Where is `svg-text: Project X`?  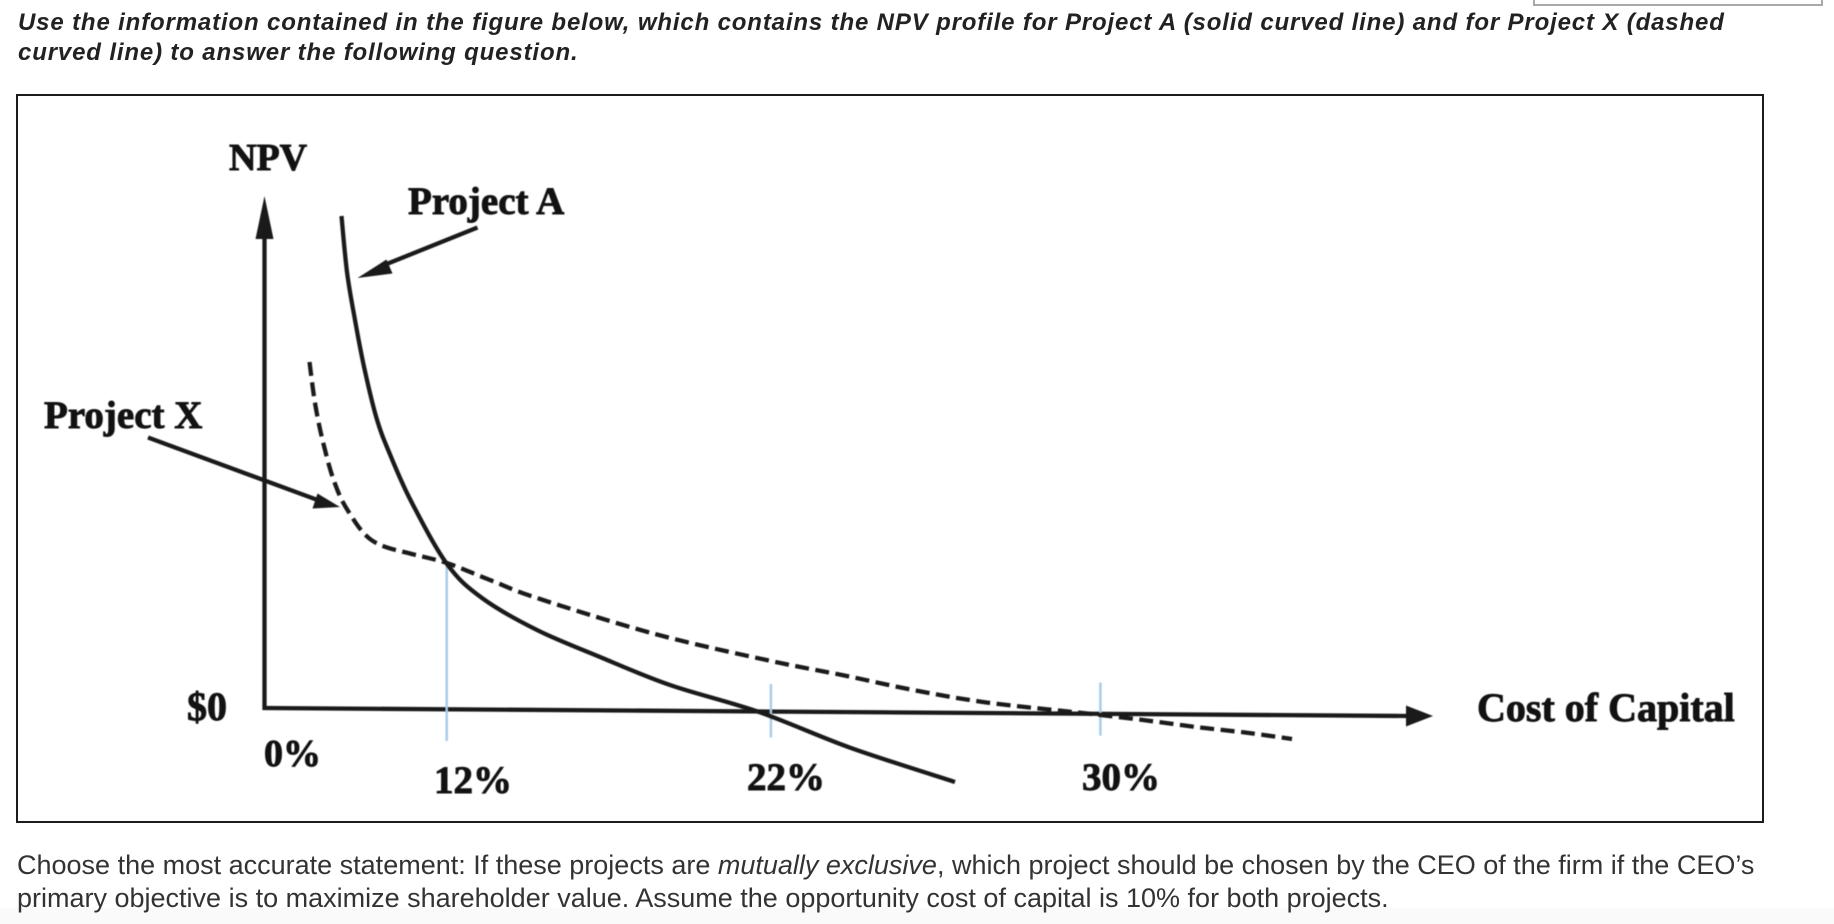
svg-text: Project X is located at coordinates (123, 415).